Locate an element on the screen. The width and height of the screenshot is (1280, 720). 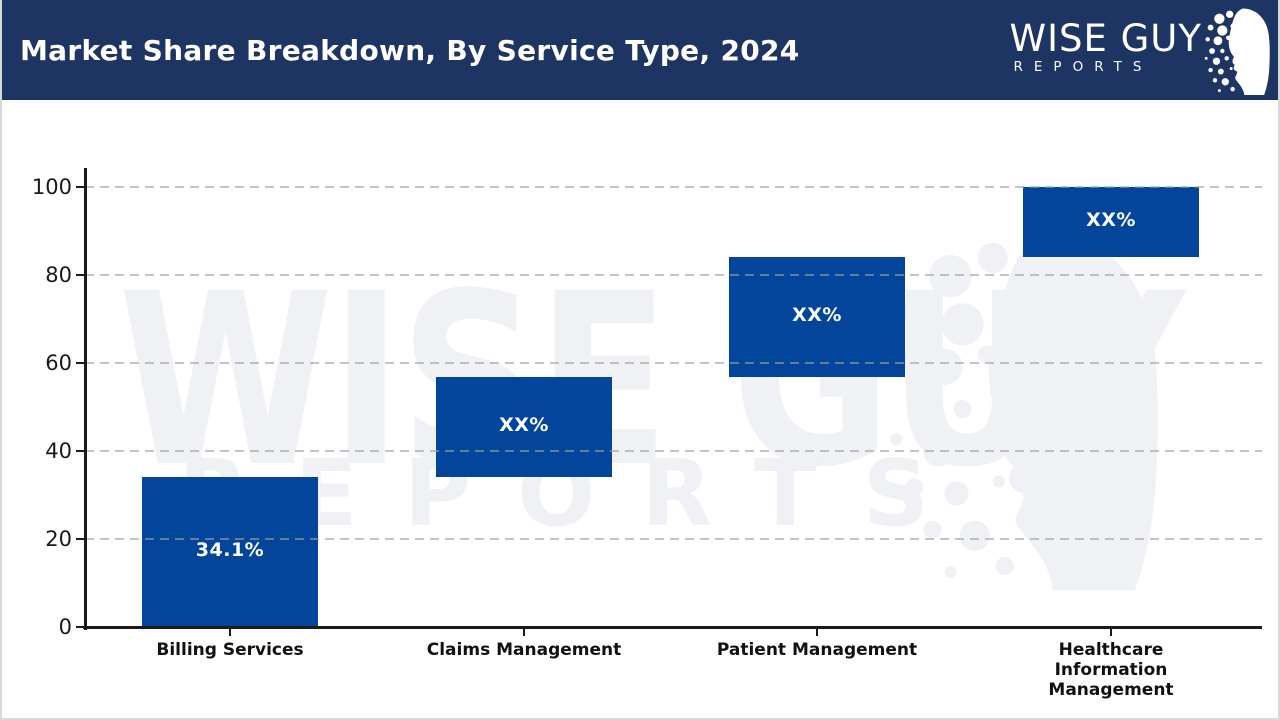
gridline-y80 is located at coordinates (673, 275).